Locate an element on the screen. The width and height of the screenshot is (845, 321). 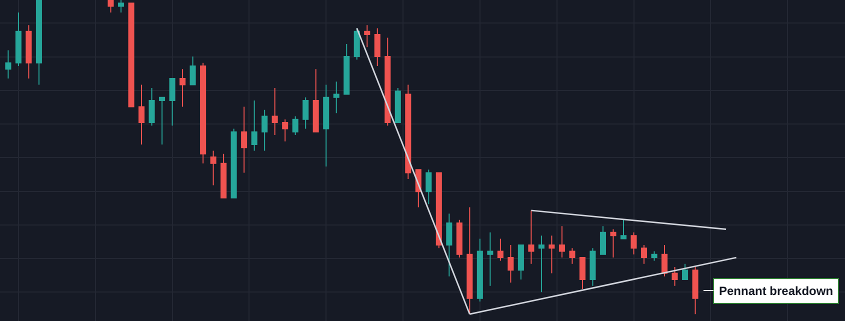
annotation: Pennant breakdown is located at coordinates (776, 291).